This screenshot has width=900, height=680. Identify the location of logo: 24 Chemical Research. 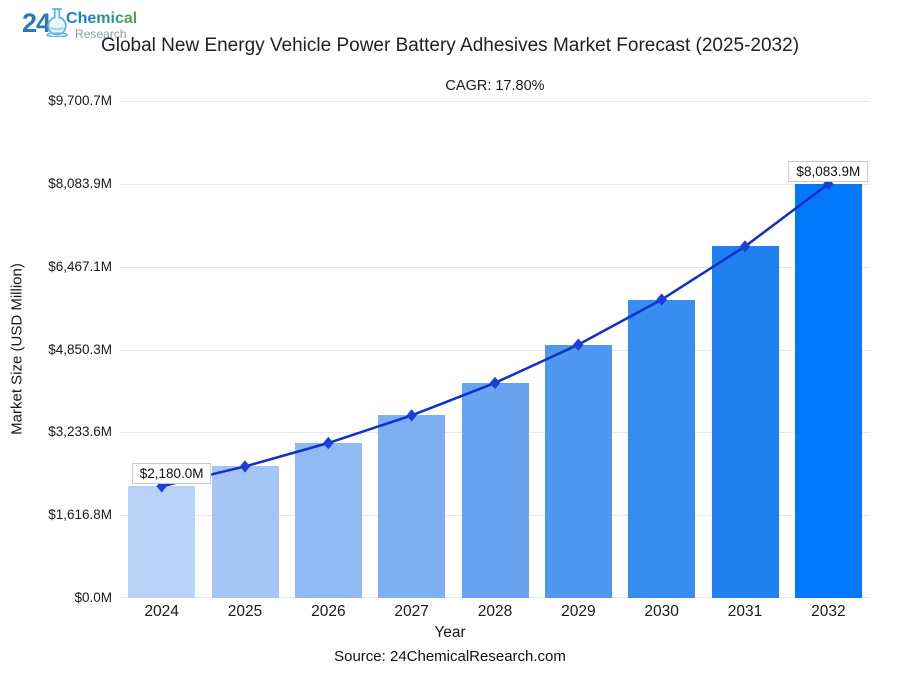
(79, 24).